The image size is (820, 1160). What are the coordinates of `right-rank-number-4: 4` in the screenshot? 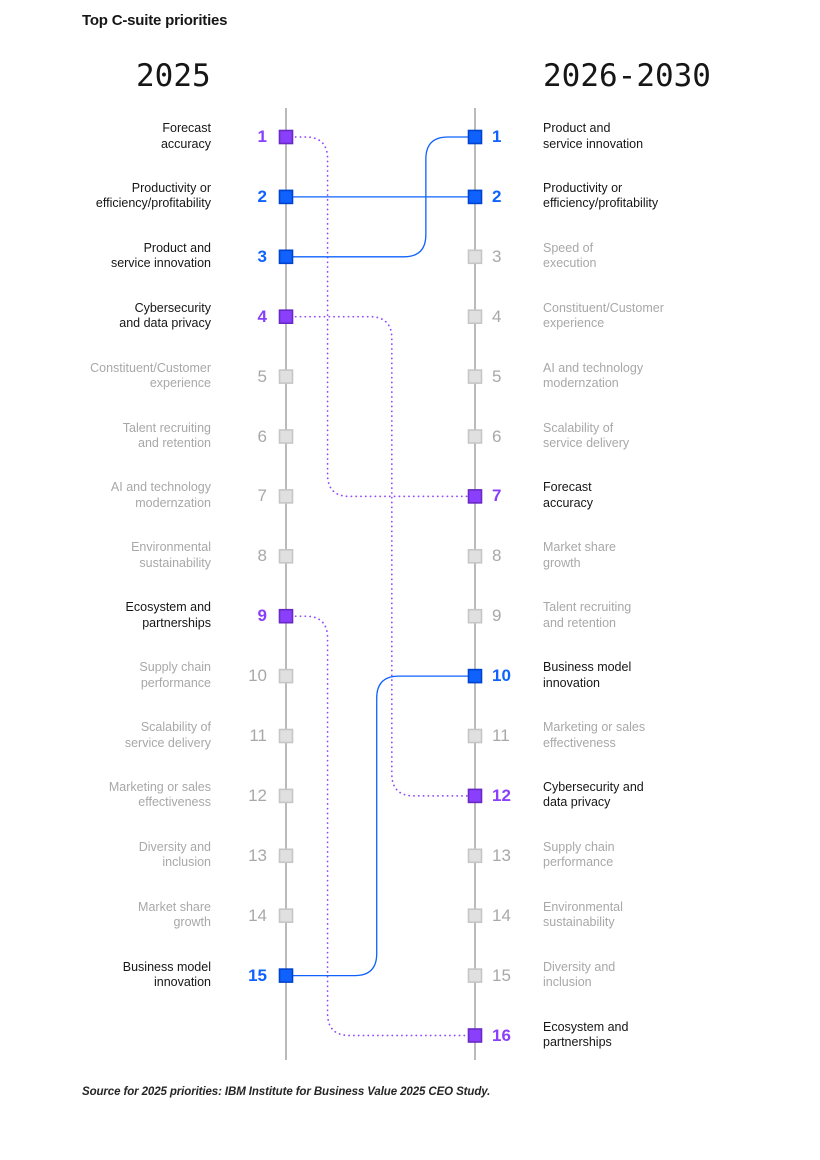 It's located at (497, 316).